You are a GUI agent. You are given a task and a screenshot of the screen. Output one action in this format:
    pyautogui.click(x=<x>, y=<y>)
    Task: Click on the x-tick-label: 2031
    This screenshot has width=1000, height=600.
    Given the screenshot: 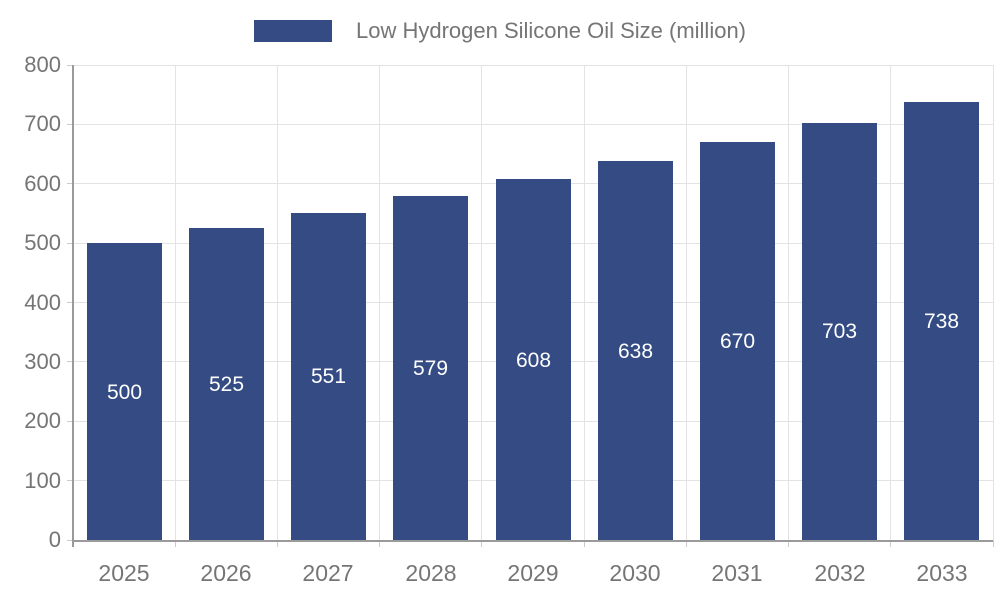 What is the action you would take?
    pyautogui.click(x=737, y=573)
    